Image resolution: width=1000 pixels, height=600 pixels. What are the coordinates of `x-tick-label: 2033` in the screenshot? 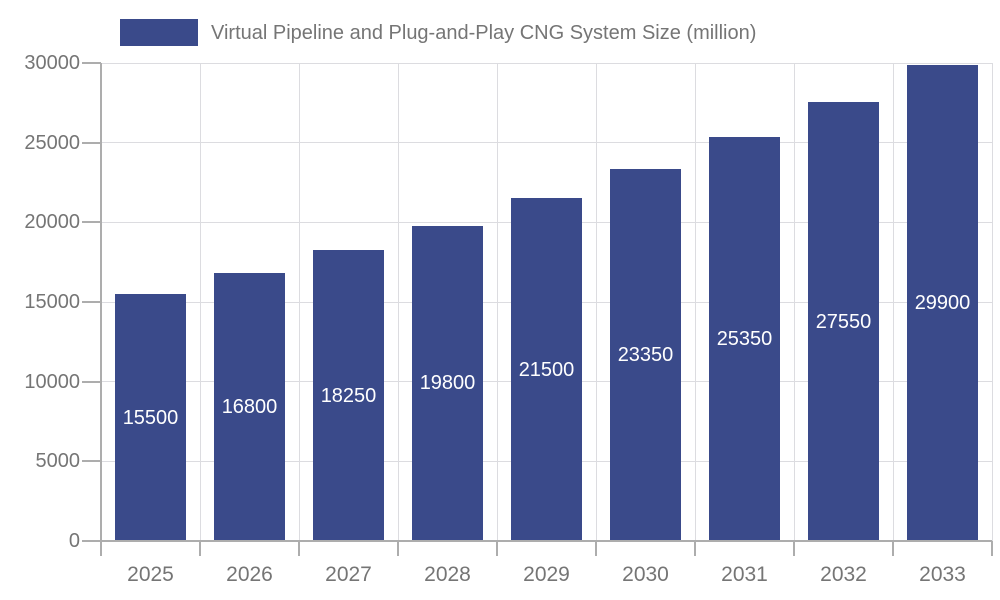 It's located at (942, 574).